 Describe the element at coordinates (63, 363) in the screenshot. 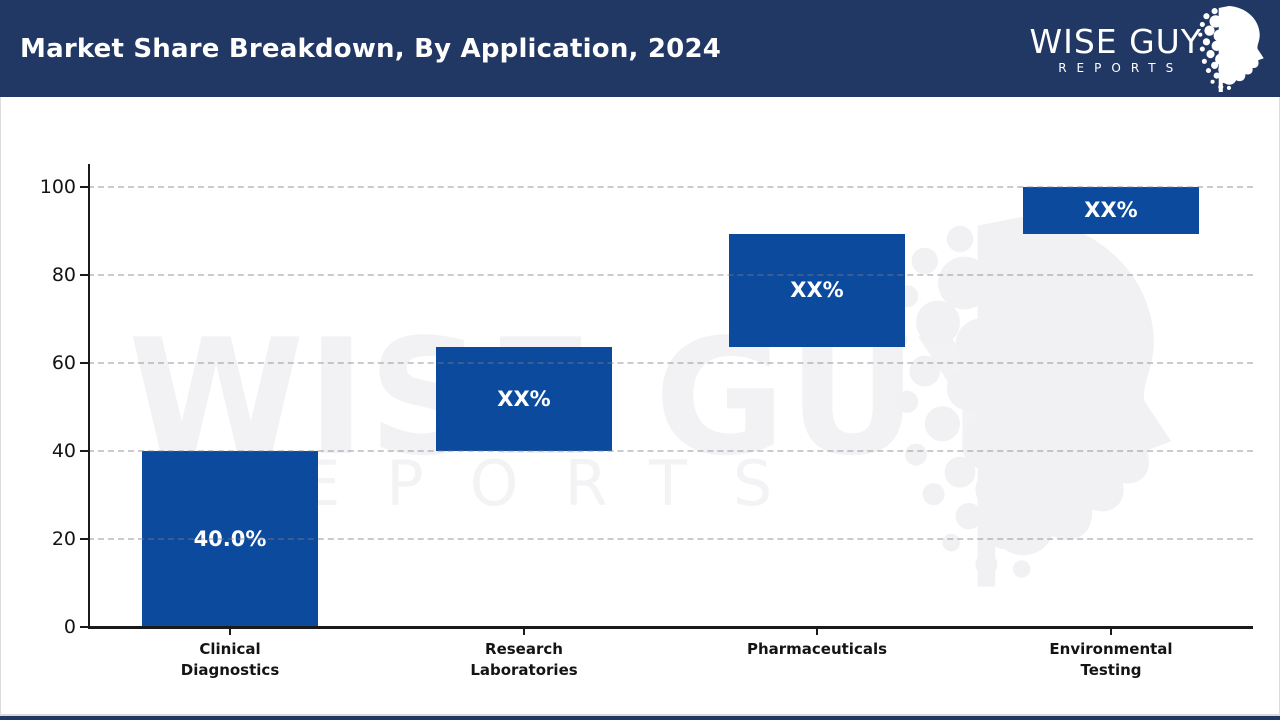

I see `y-tick-label-60: 60` at that location.